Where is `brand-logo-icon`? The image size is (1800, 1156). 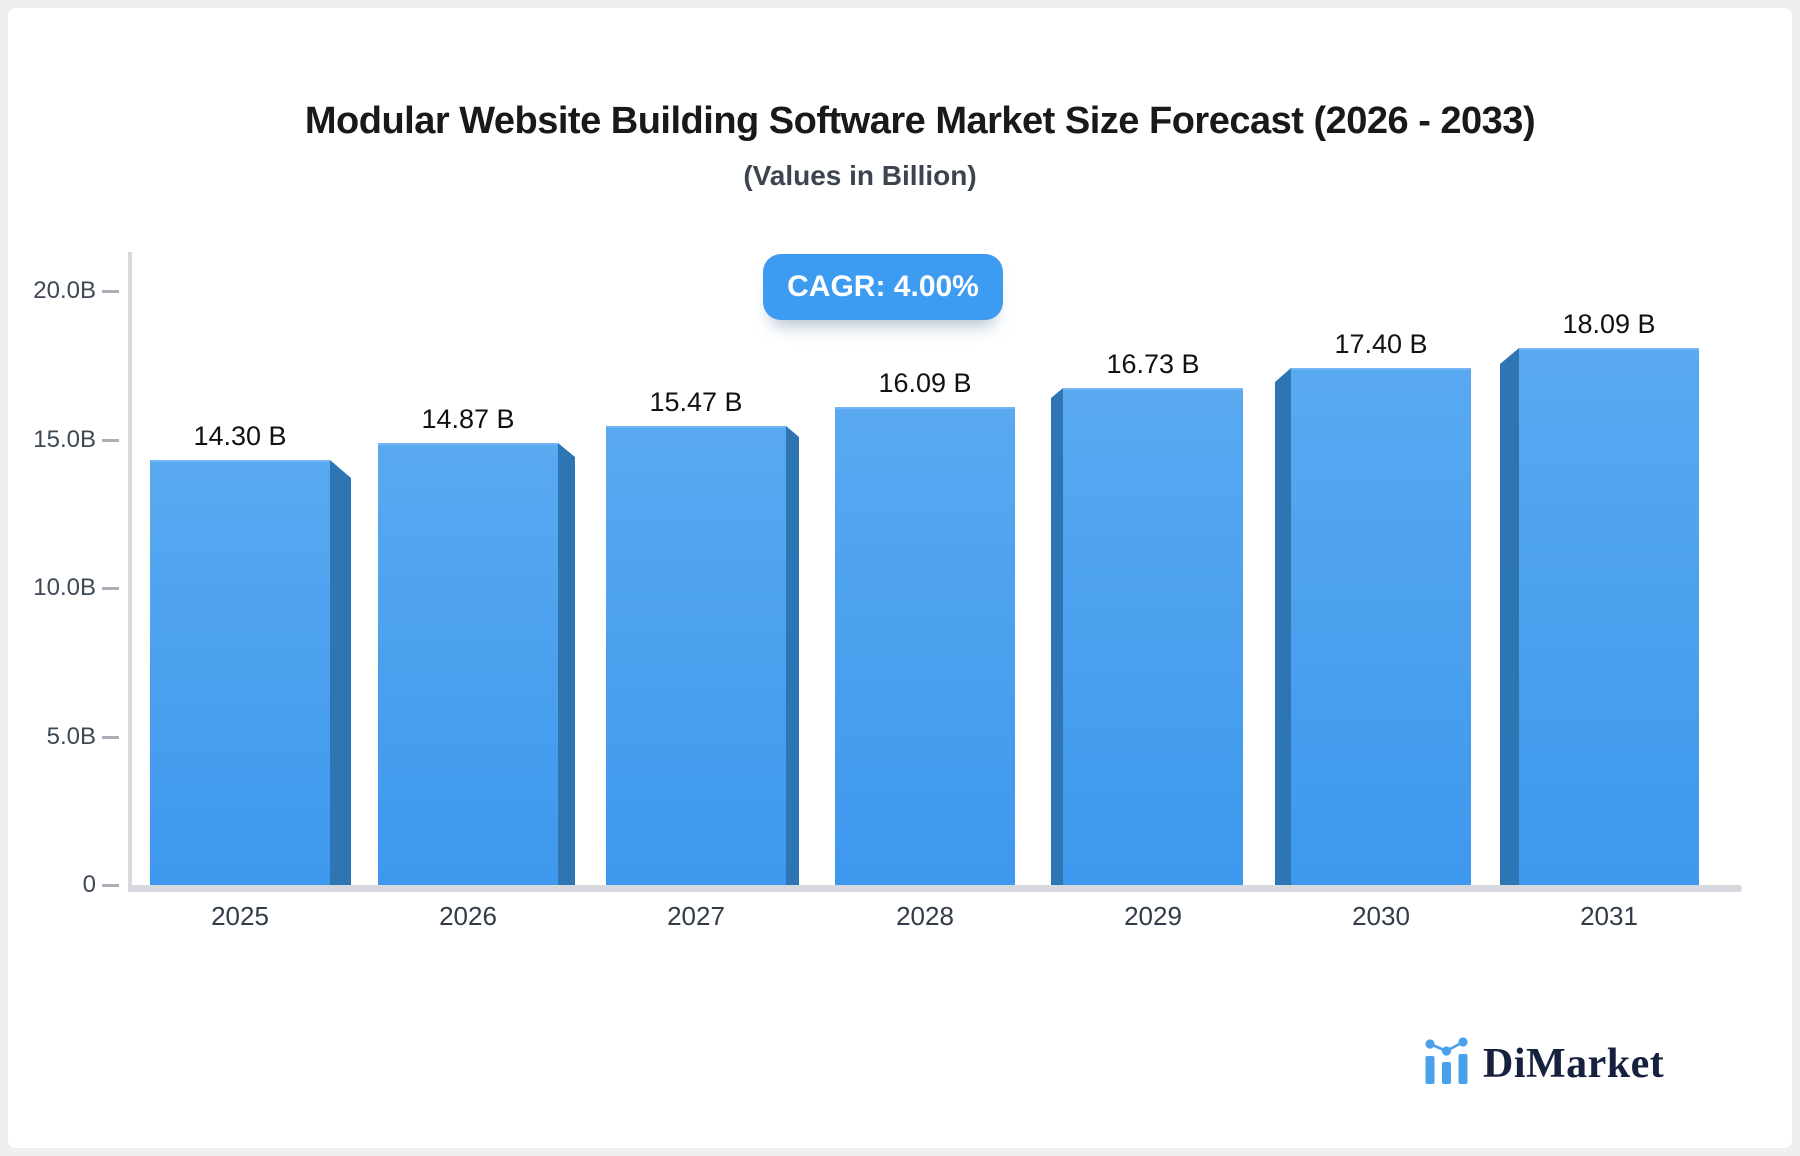 brand-logo-icon is located at coordinates (1446, 1060).